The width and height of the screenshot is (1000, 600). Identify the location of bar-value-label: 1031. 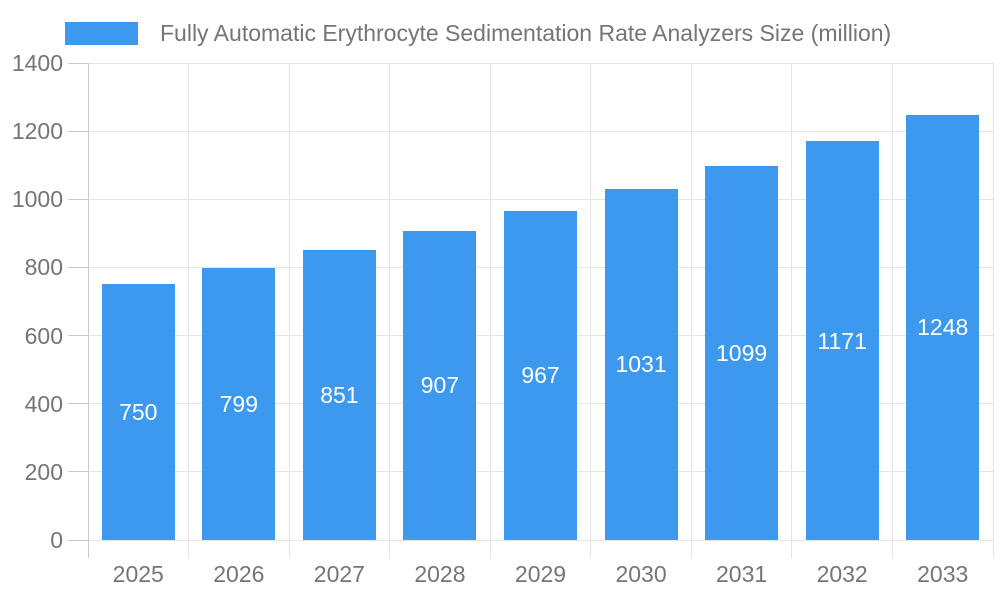
(641, 364).